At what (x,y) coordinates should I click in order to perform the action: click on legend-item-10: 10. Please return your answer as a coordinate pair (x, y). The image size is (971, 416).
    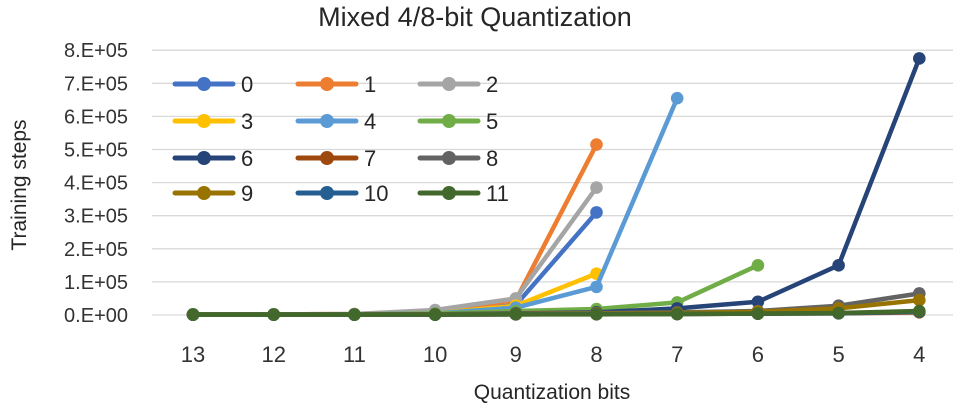
    Looking at the image, I should click on (341, 193).